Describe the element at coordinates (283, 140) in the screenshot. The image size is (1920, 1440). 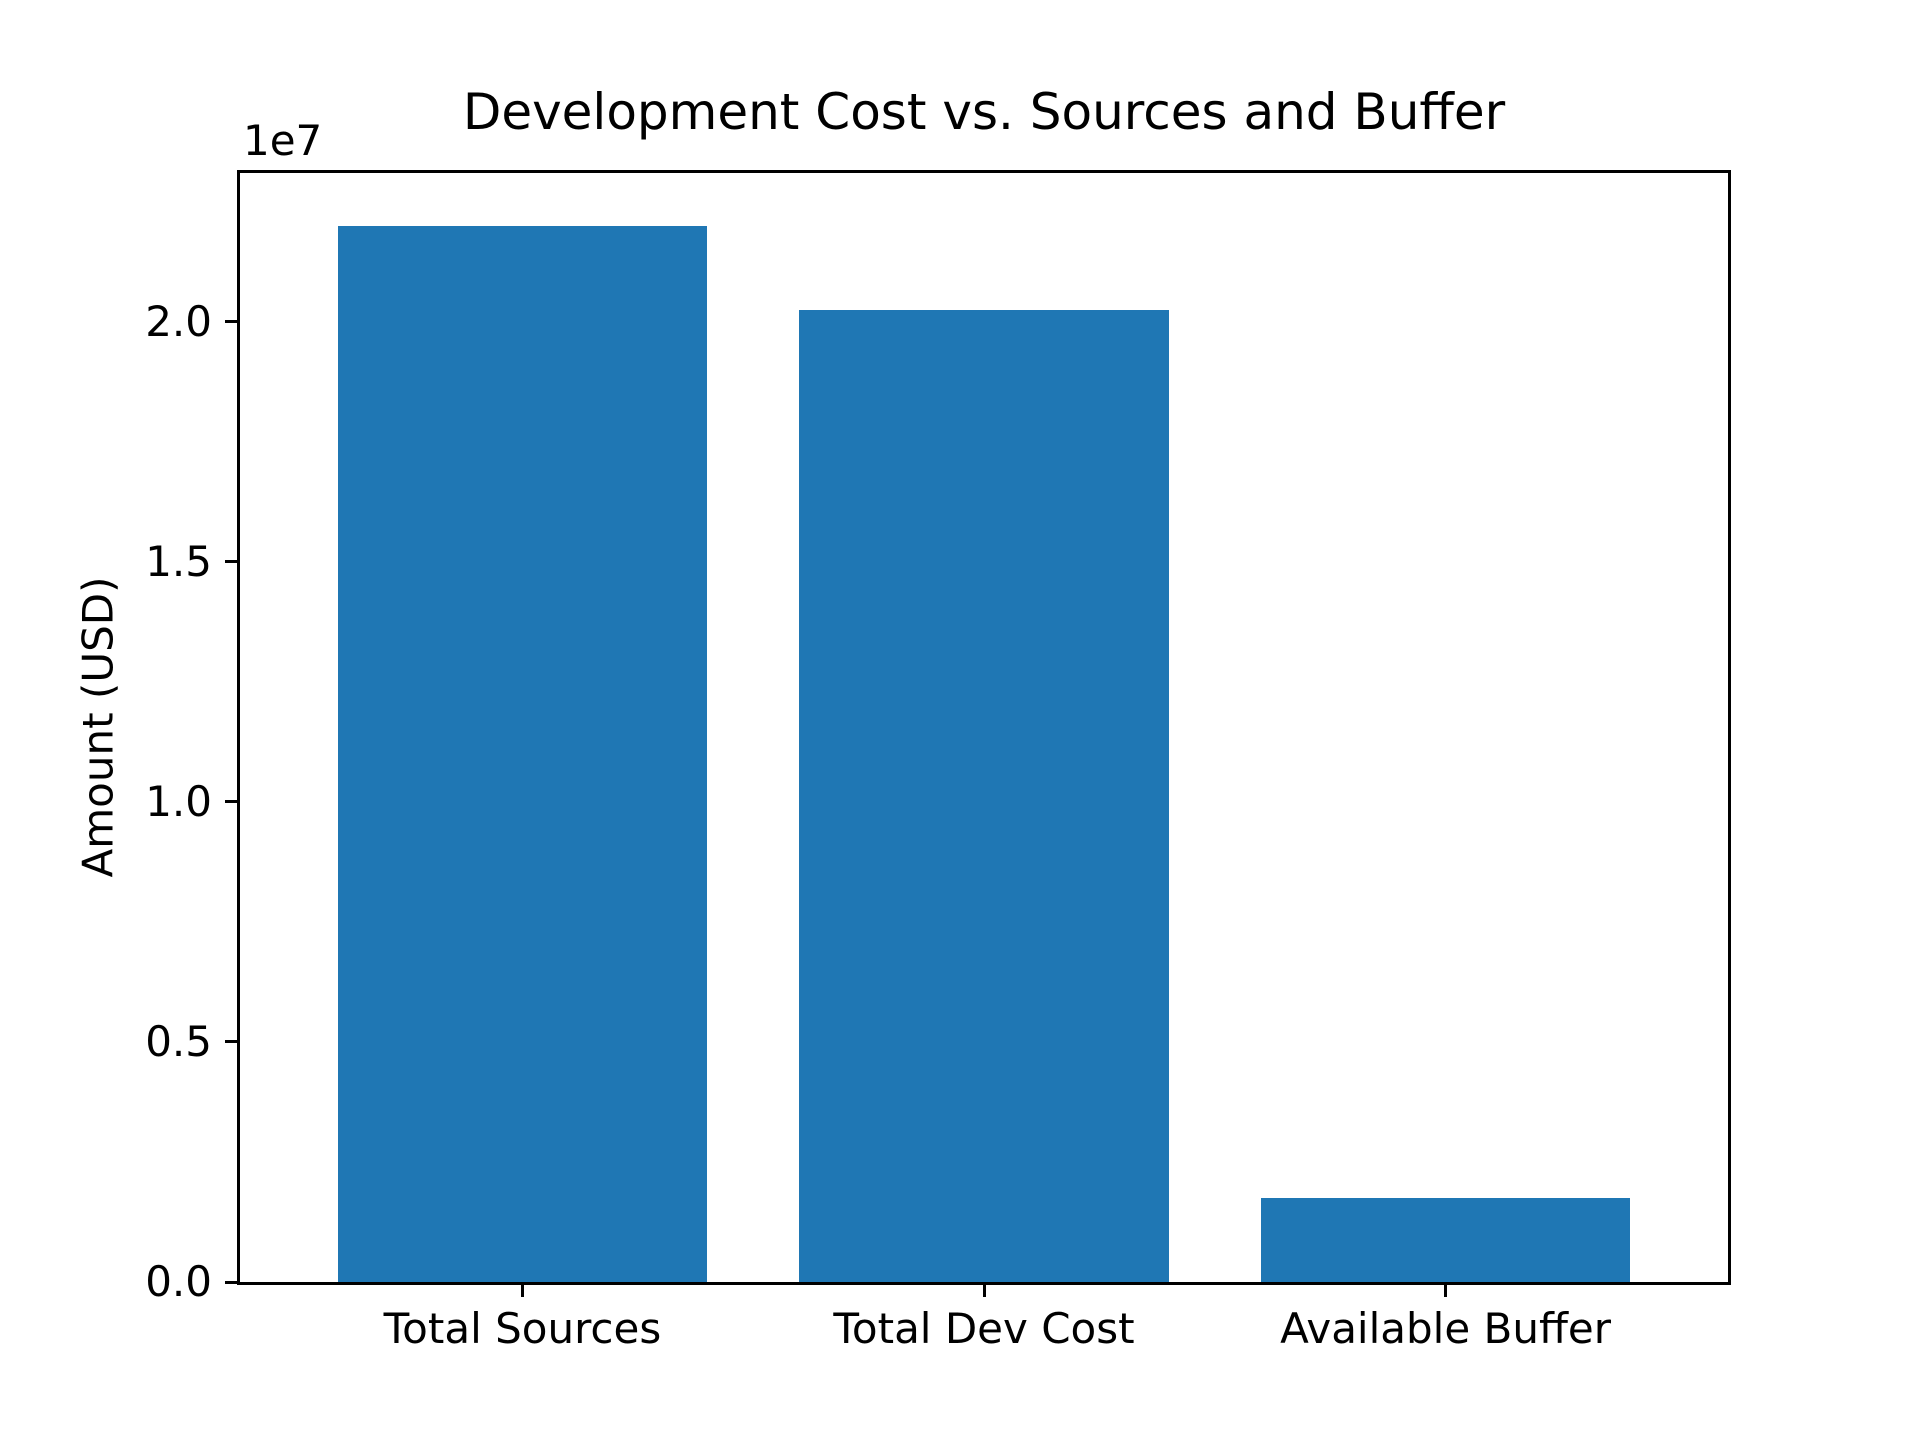
I see `y-axis-offset-label: 1e7` at that location.